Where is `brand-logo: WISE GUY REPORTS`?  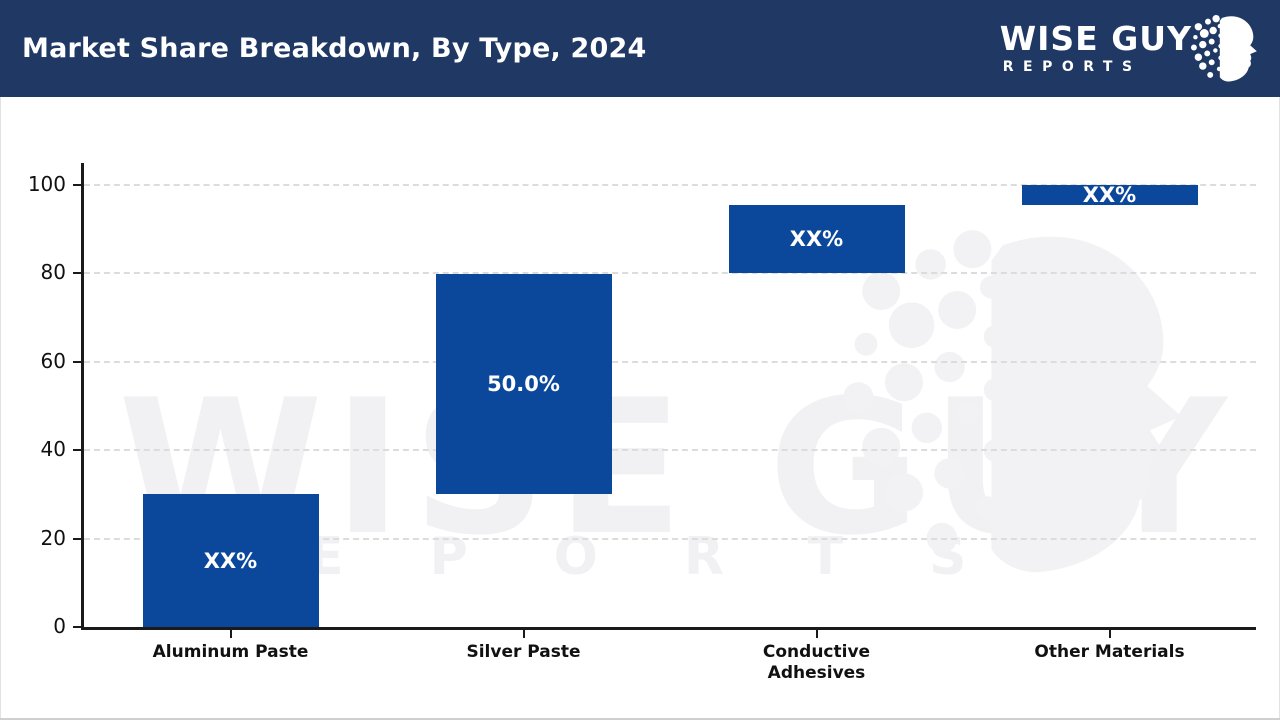
brand-logo: WISE GUY REPORTS is located at coordinates (1133, 49).